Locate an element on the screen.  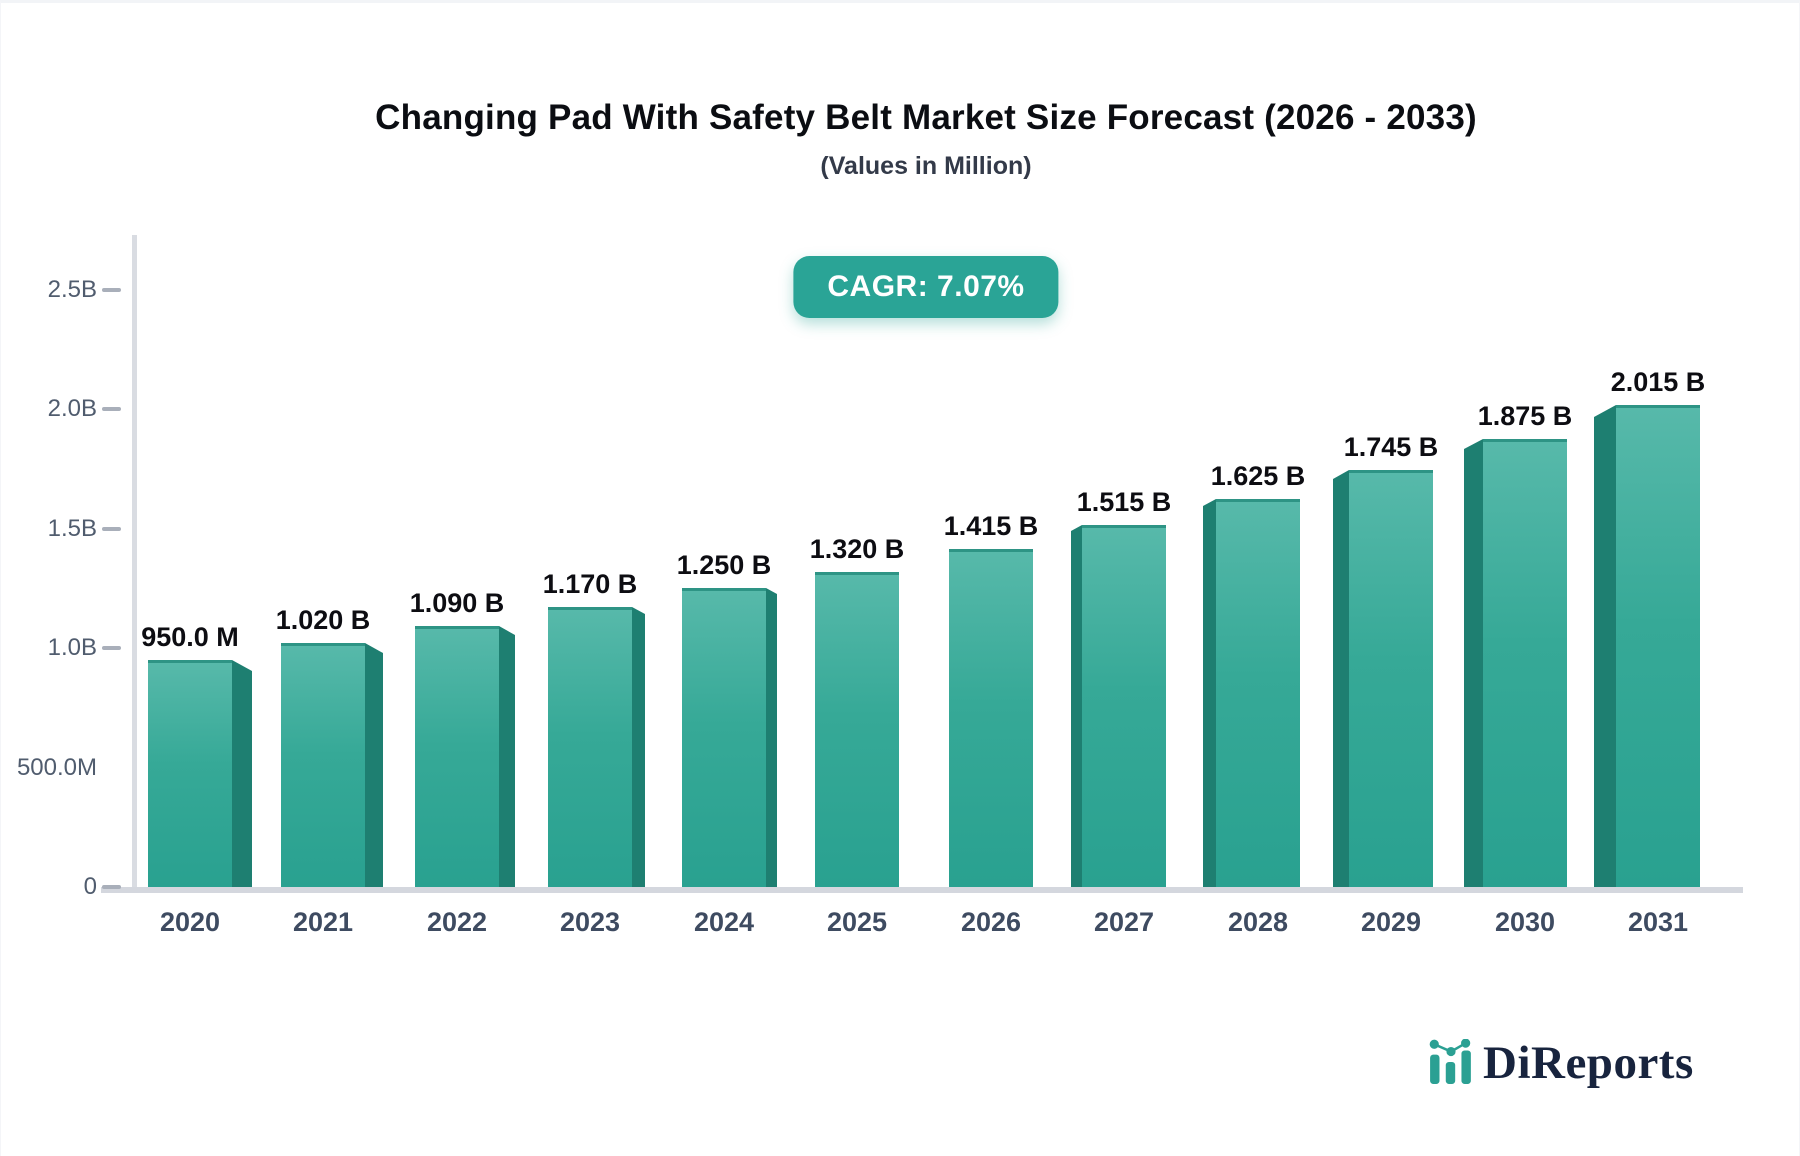
y-axis-tick-label: 2.0B is located at coordinates (72, 408).